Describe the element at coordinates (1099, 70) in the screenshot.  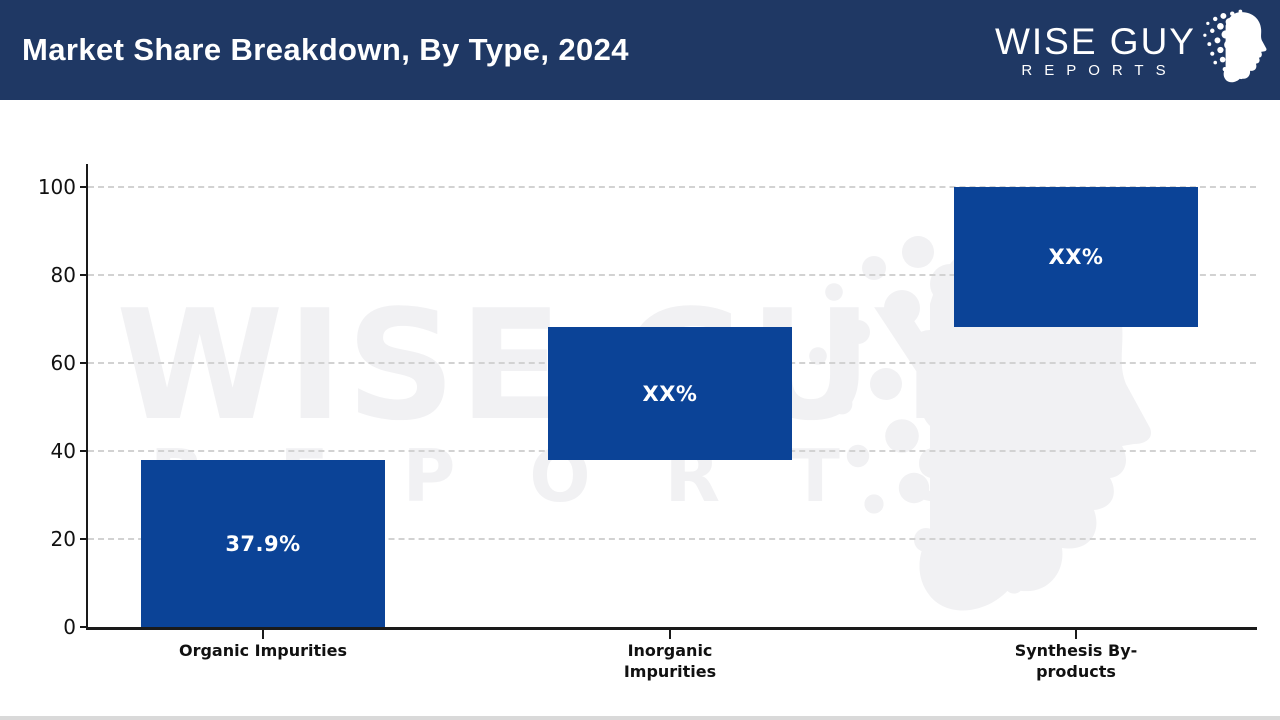
I see `logo-subtext: REPORTS` at that location.